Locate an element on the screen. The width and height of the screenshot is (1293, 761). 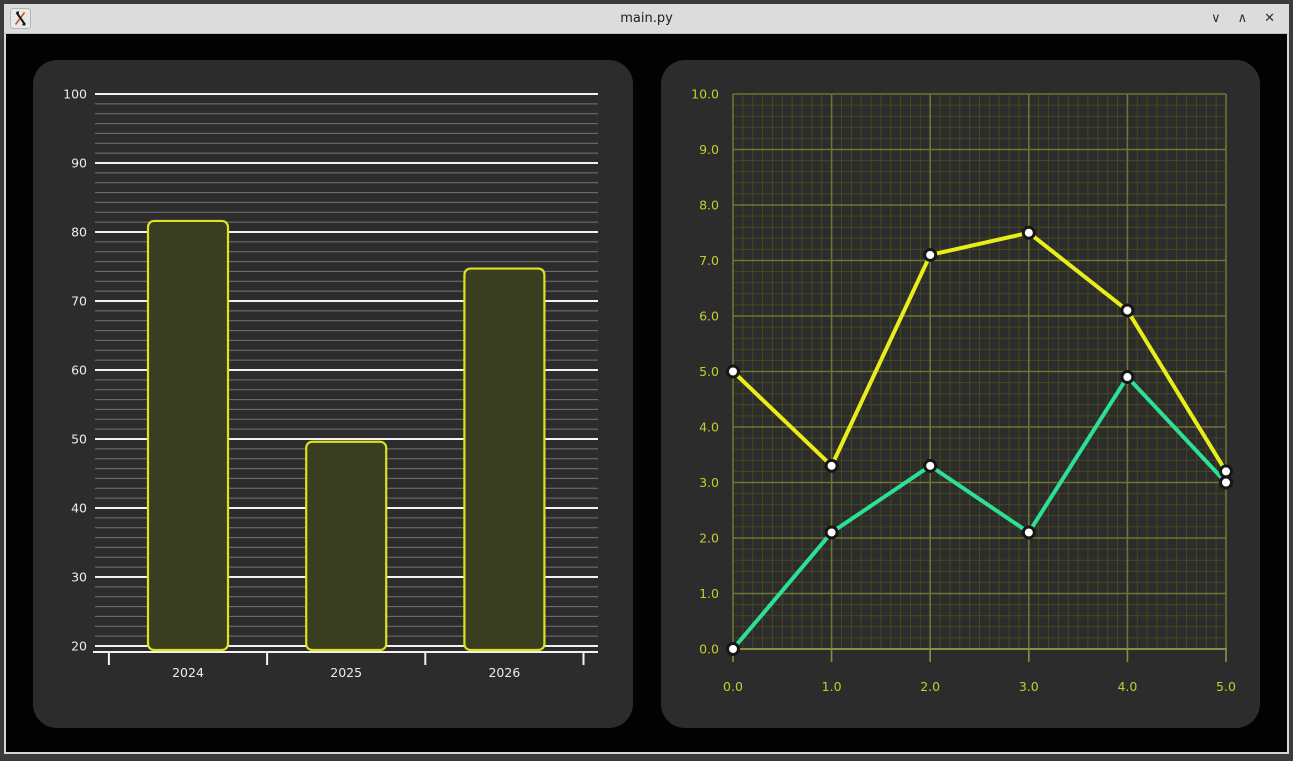
minimize-button: ∨ is located at coordinates (1216, 18).